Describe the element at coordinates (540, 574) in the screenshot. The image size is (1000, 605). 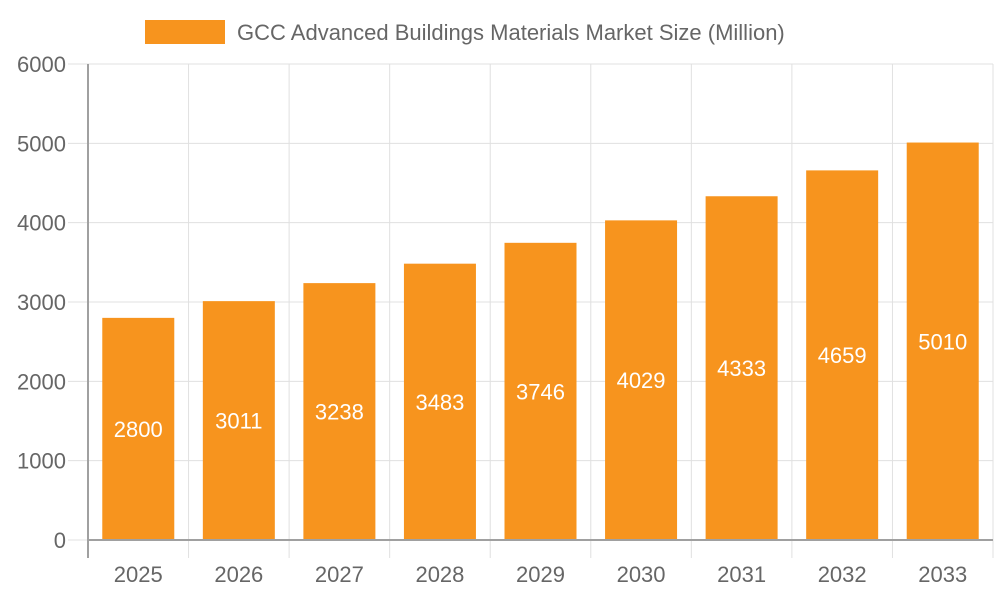
I see `x-tick-label: 2029` at that location.